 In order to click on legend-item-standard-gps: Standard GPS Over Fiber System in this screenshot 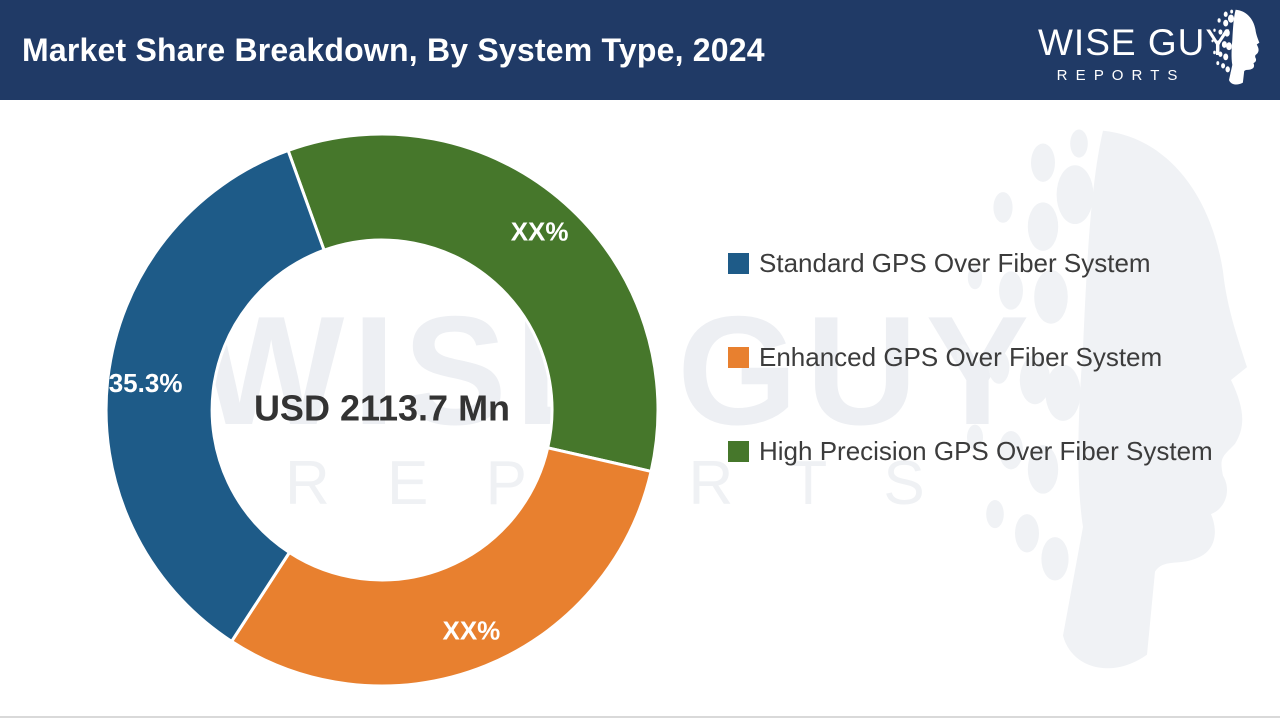, I will do `click(970, 263)`.